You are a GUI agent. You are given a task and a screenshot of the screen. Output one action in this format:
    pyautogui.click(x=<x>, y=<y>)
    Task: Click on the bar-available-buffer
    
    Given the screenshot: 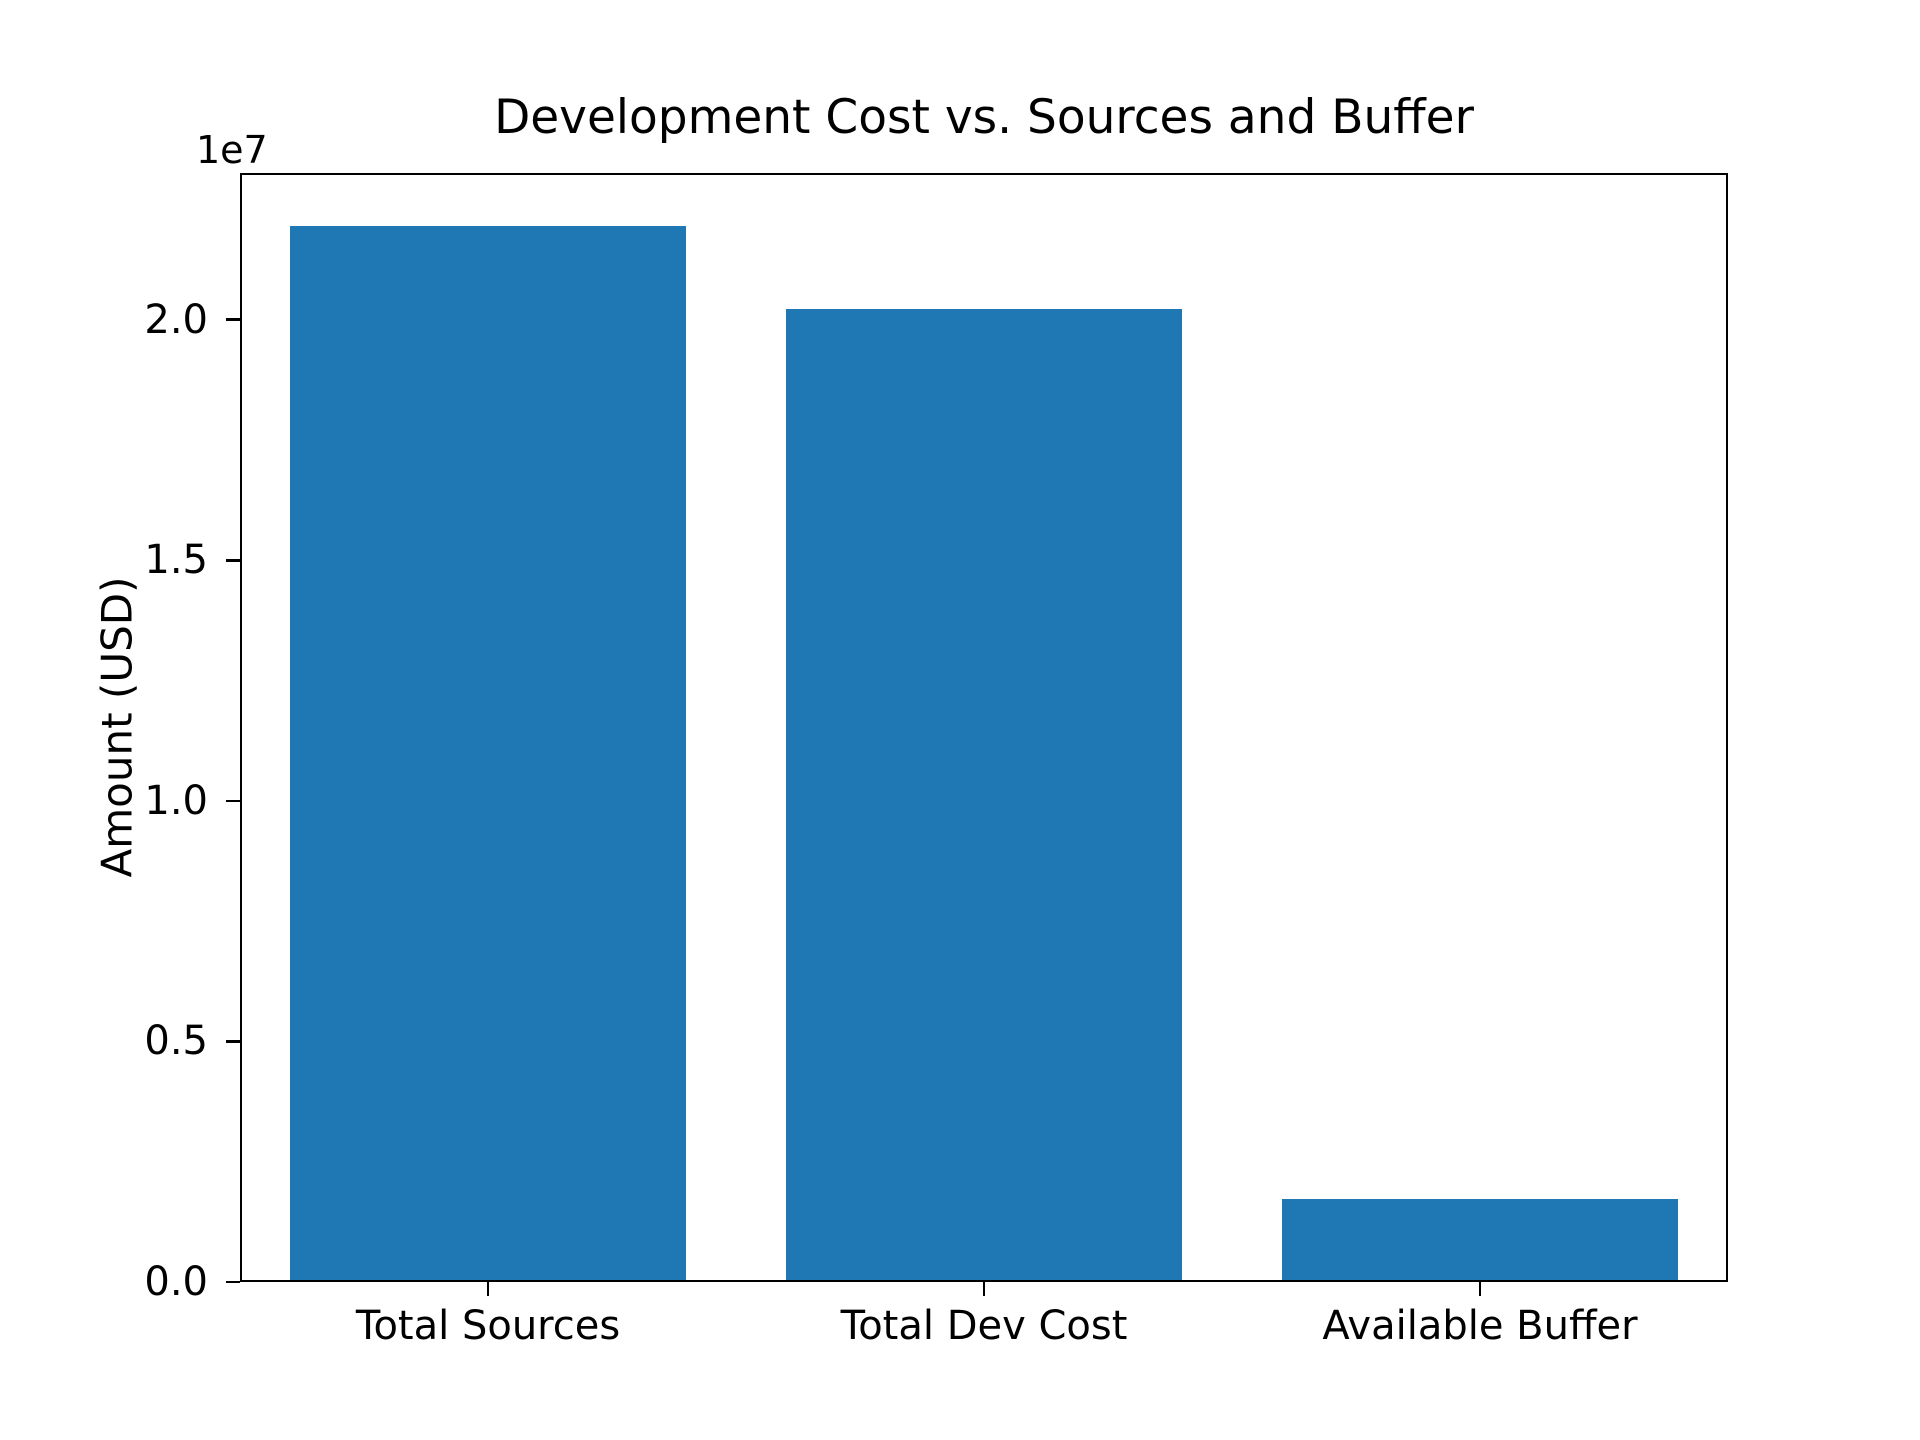 What is the action you would take?
    pyautogui.click(x=1480, y=1240)
    